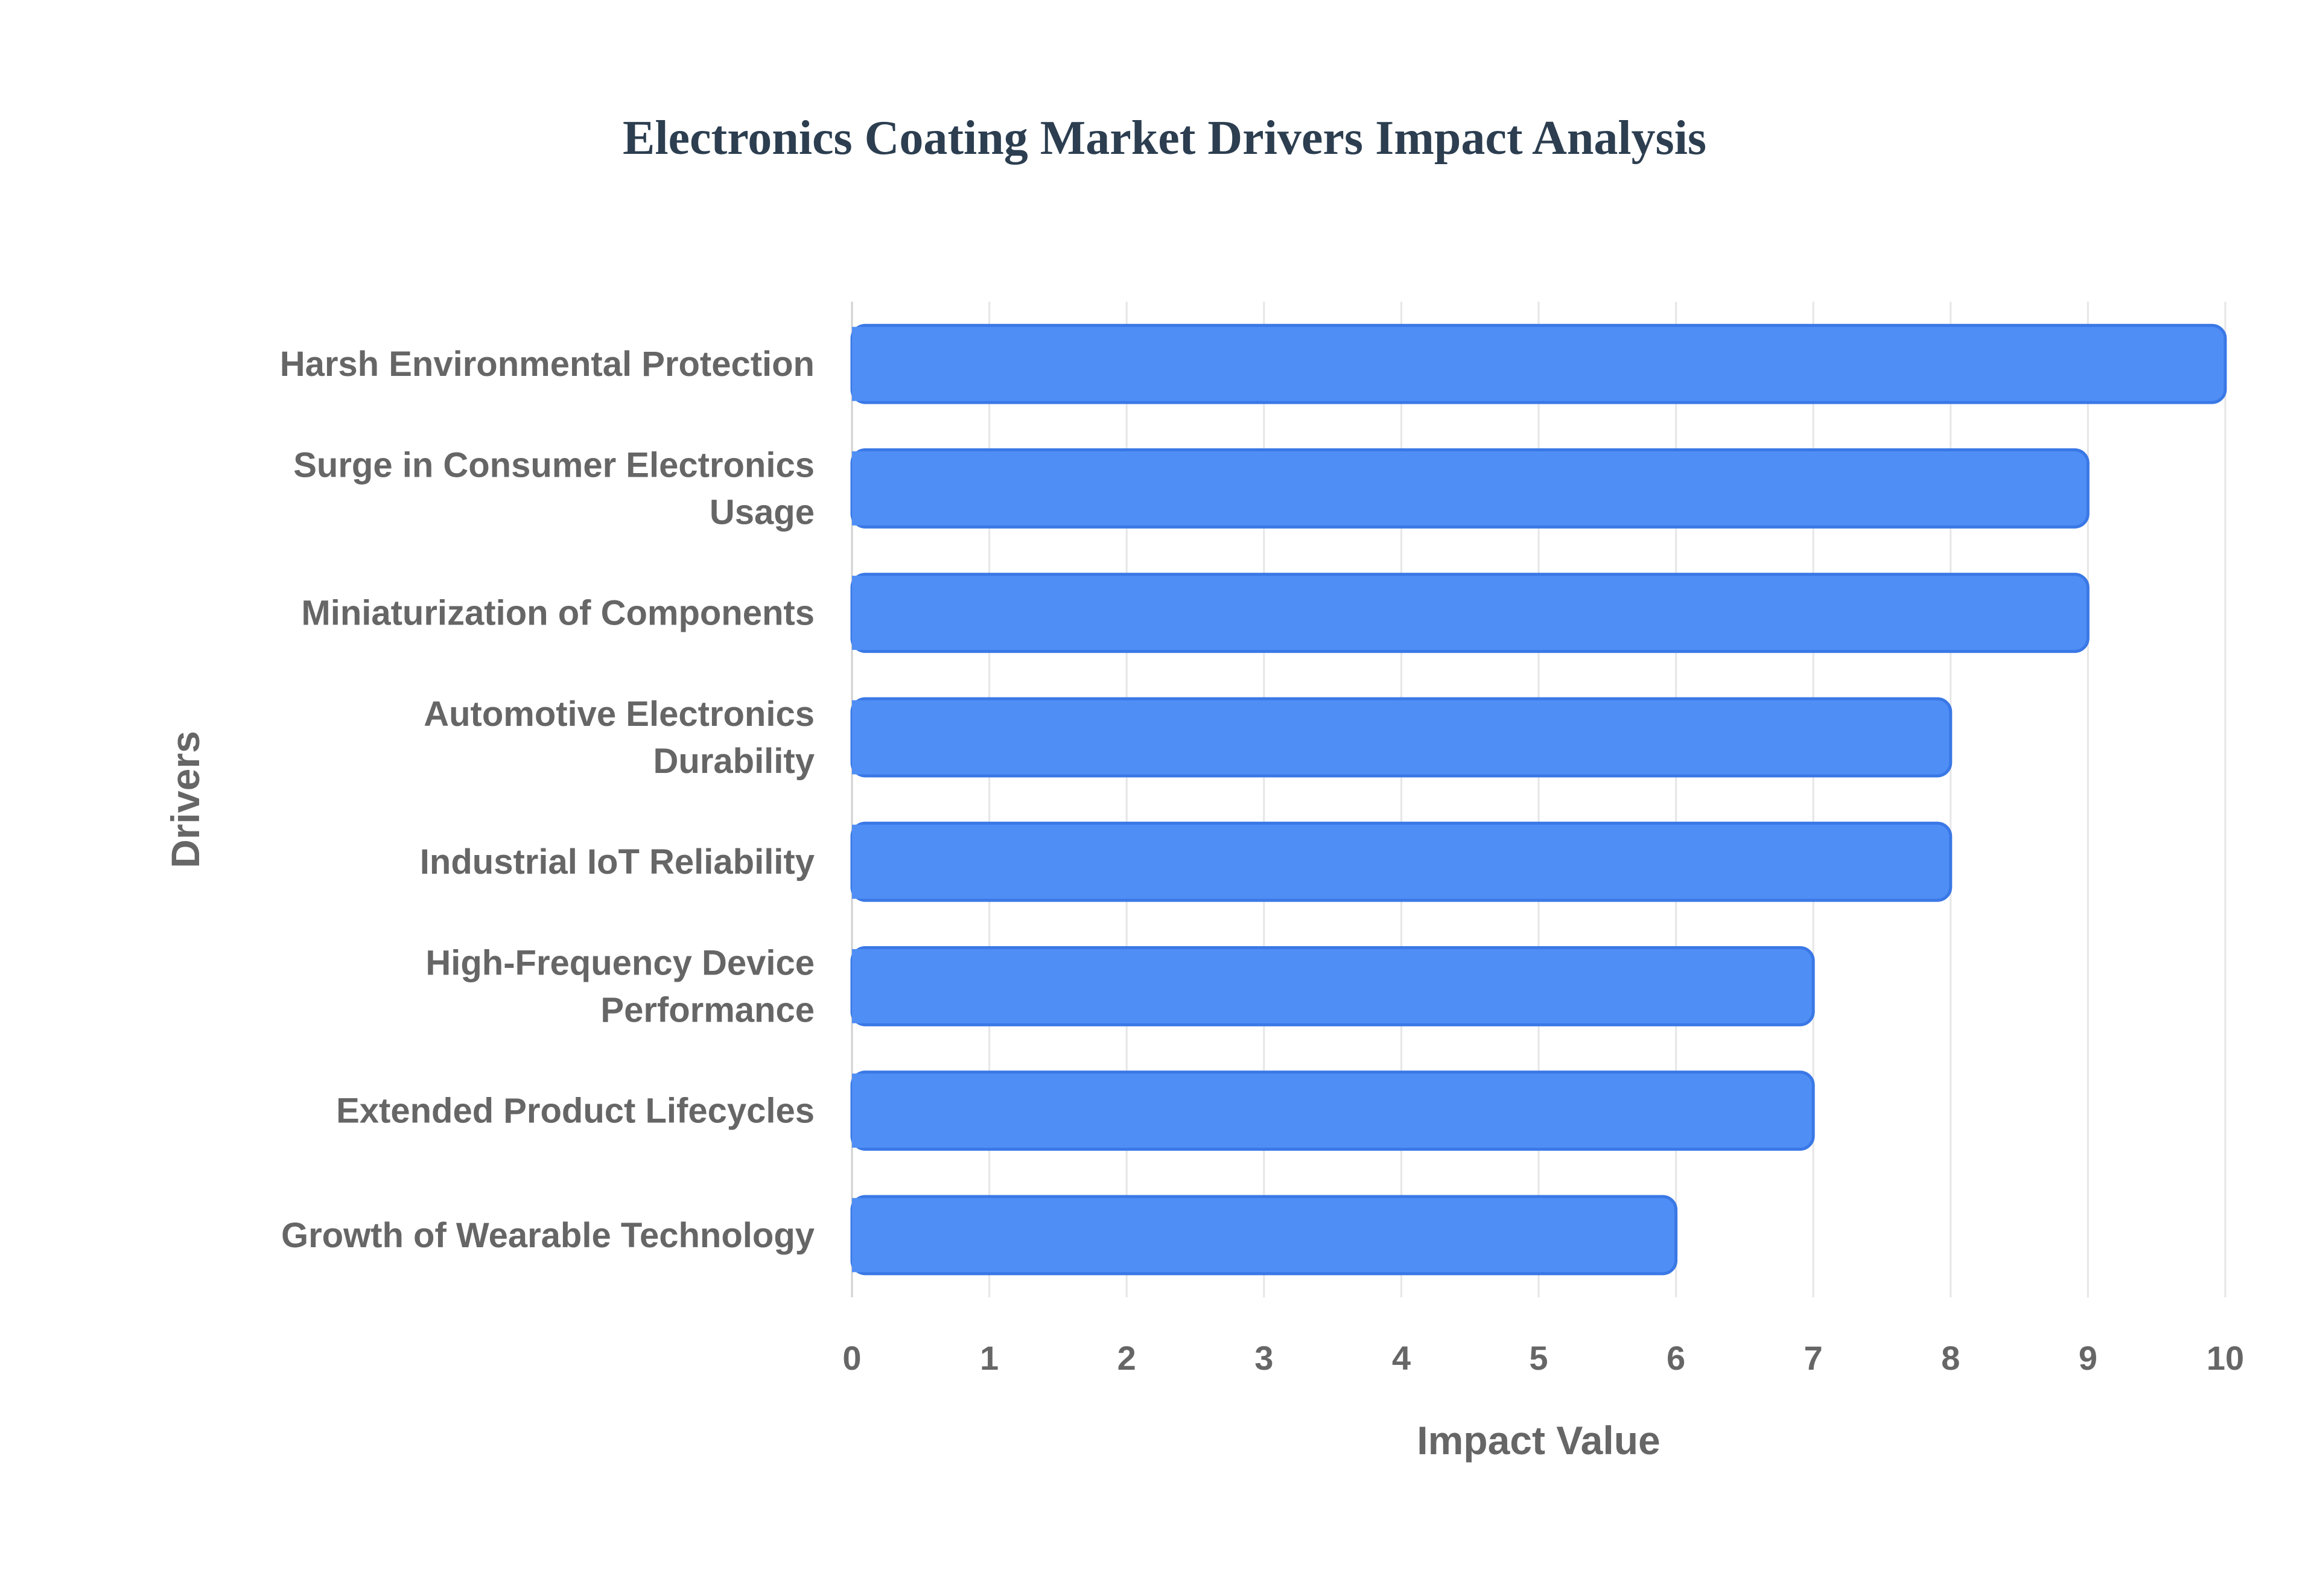 Image resolution: width=2317 pixels, height=1596 pixels. I want to click on y-category-label: Harsh Environmental Protection, so click(547, 365).